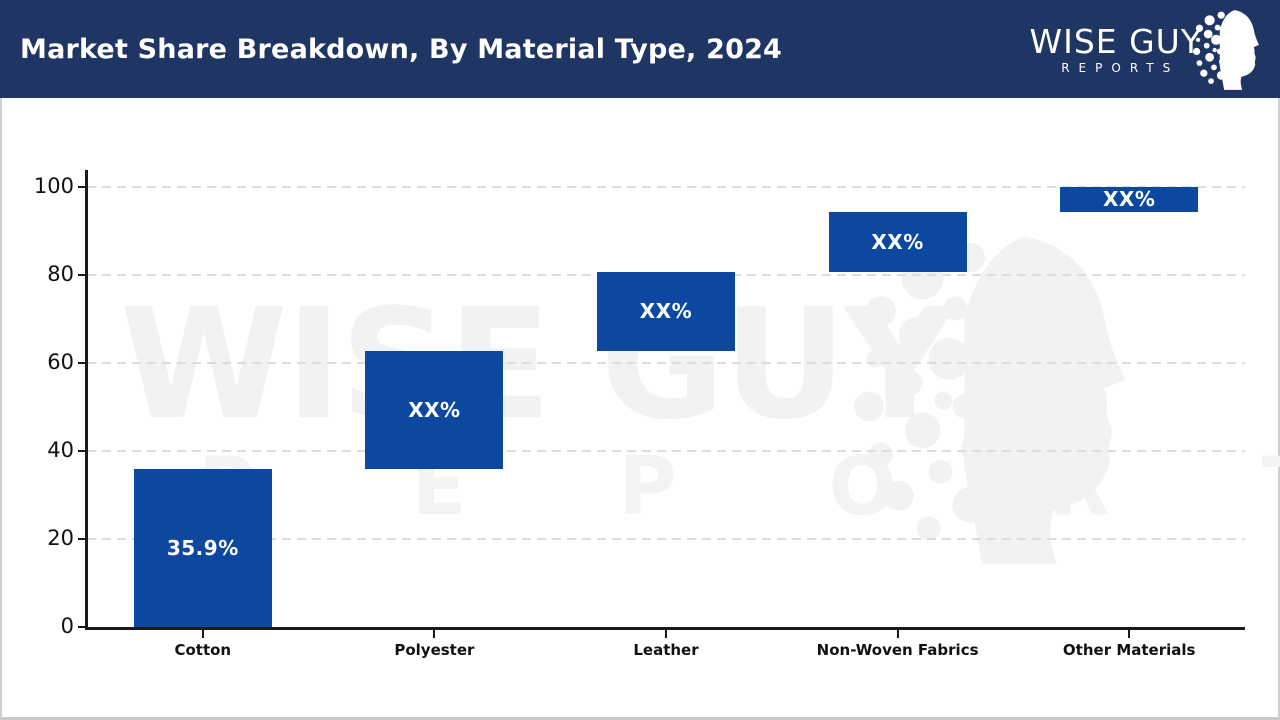 The height and width of the screenshot is (720, 1280). Describe the element at coordinates (60, 274) in the screenshot. I see `y-tick-label-80: 80` at that location.